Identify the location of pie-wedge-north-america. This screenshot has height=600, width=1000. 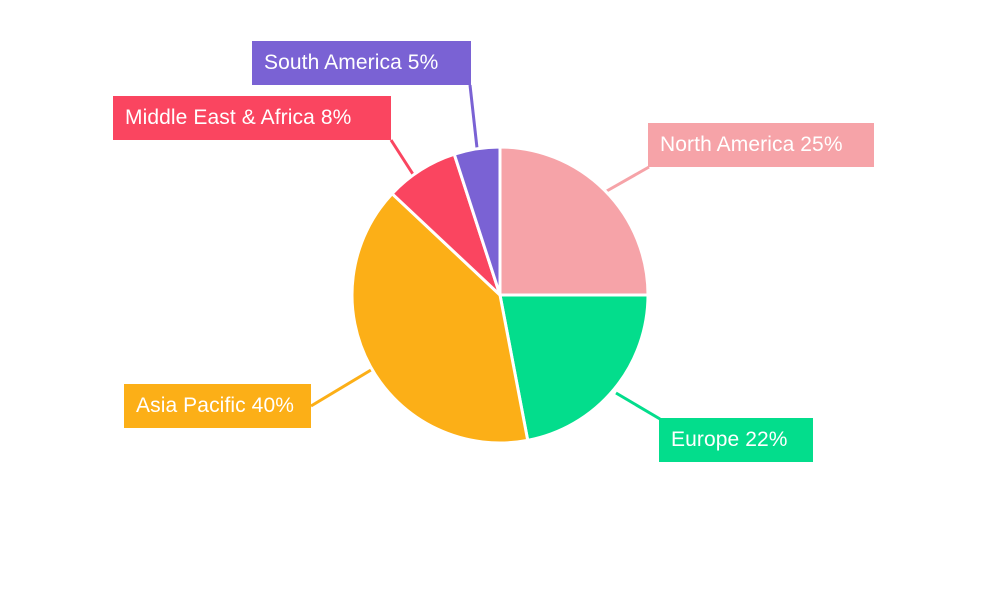
(574, 221).